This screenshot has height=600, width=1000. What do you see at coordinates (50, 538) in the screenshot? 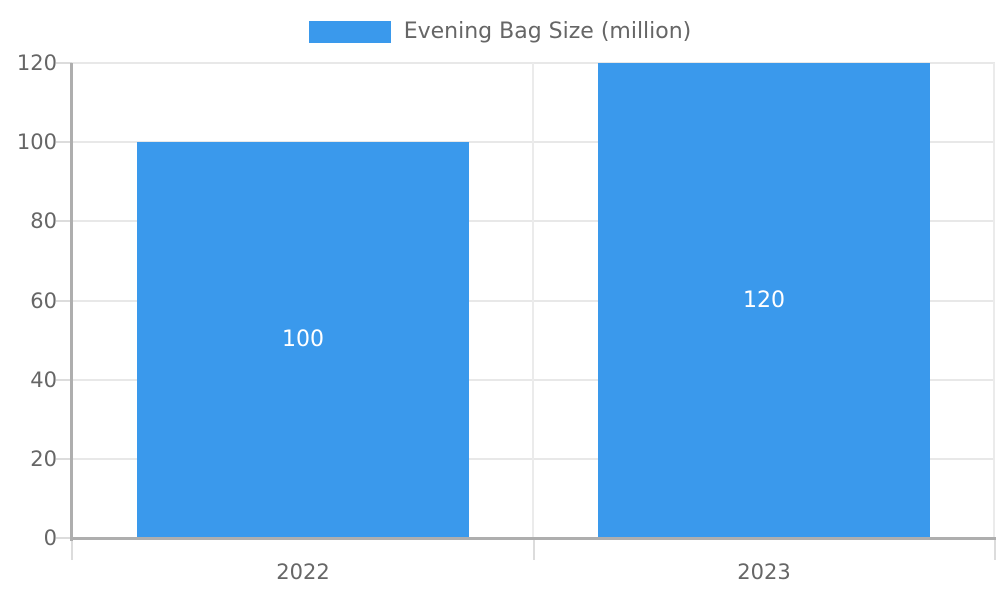
I see `y-axis-label: 0` at bounding box center [50, 538].